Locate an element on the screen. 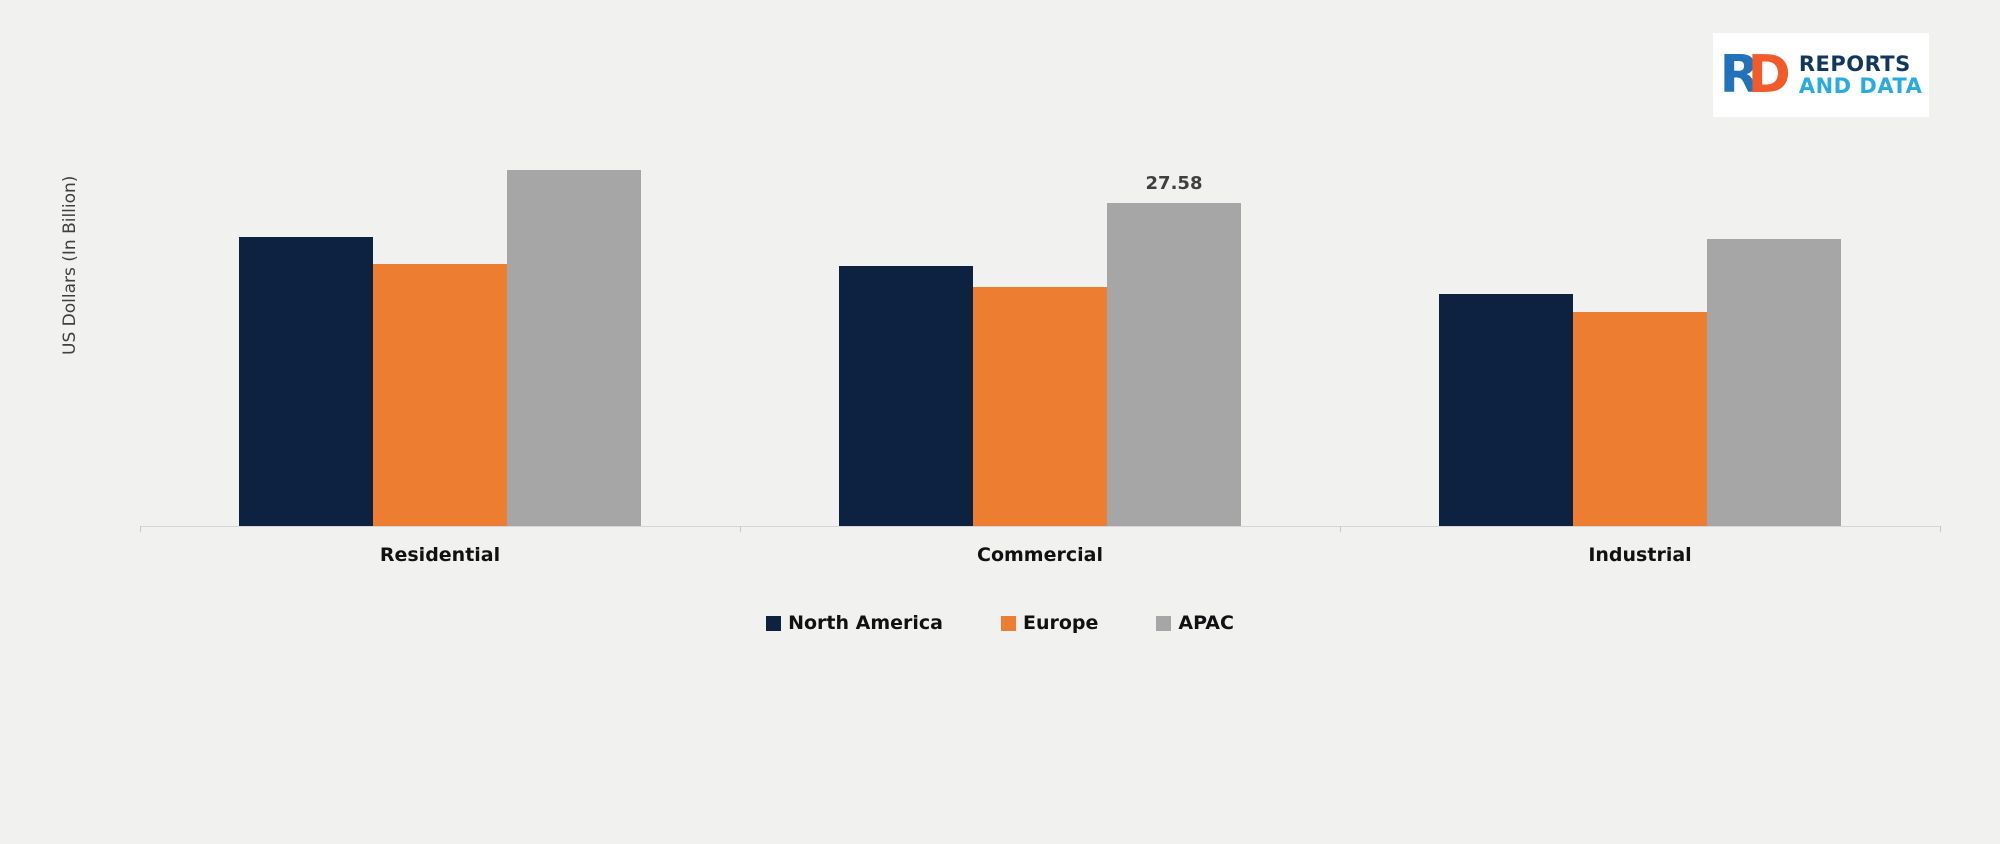  category-label-commercial: Commercial is located at coordinates (1040, 555).